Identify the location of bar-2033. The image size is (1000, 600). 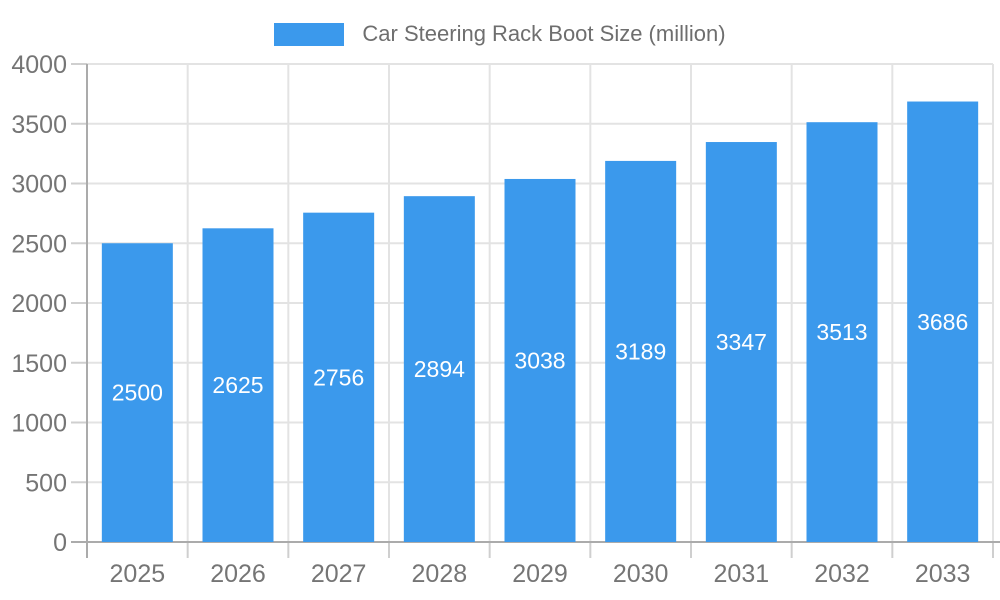
(943, 321).